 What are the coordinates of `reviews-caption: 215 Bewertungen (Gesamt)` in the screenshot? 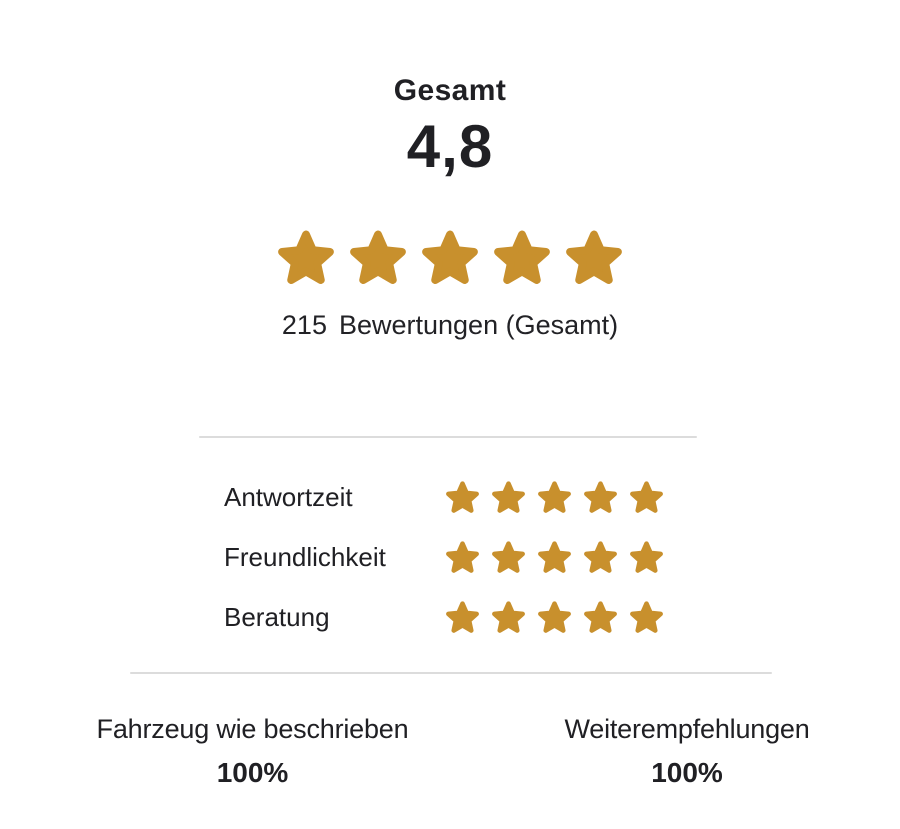 It's located at (450, 325).